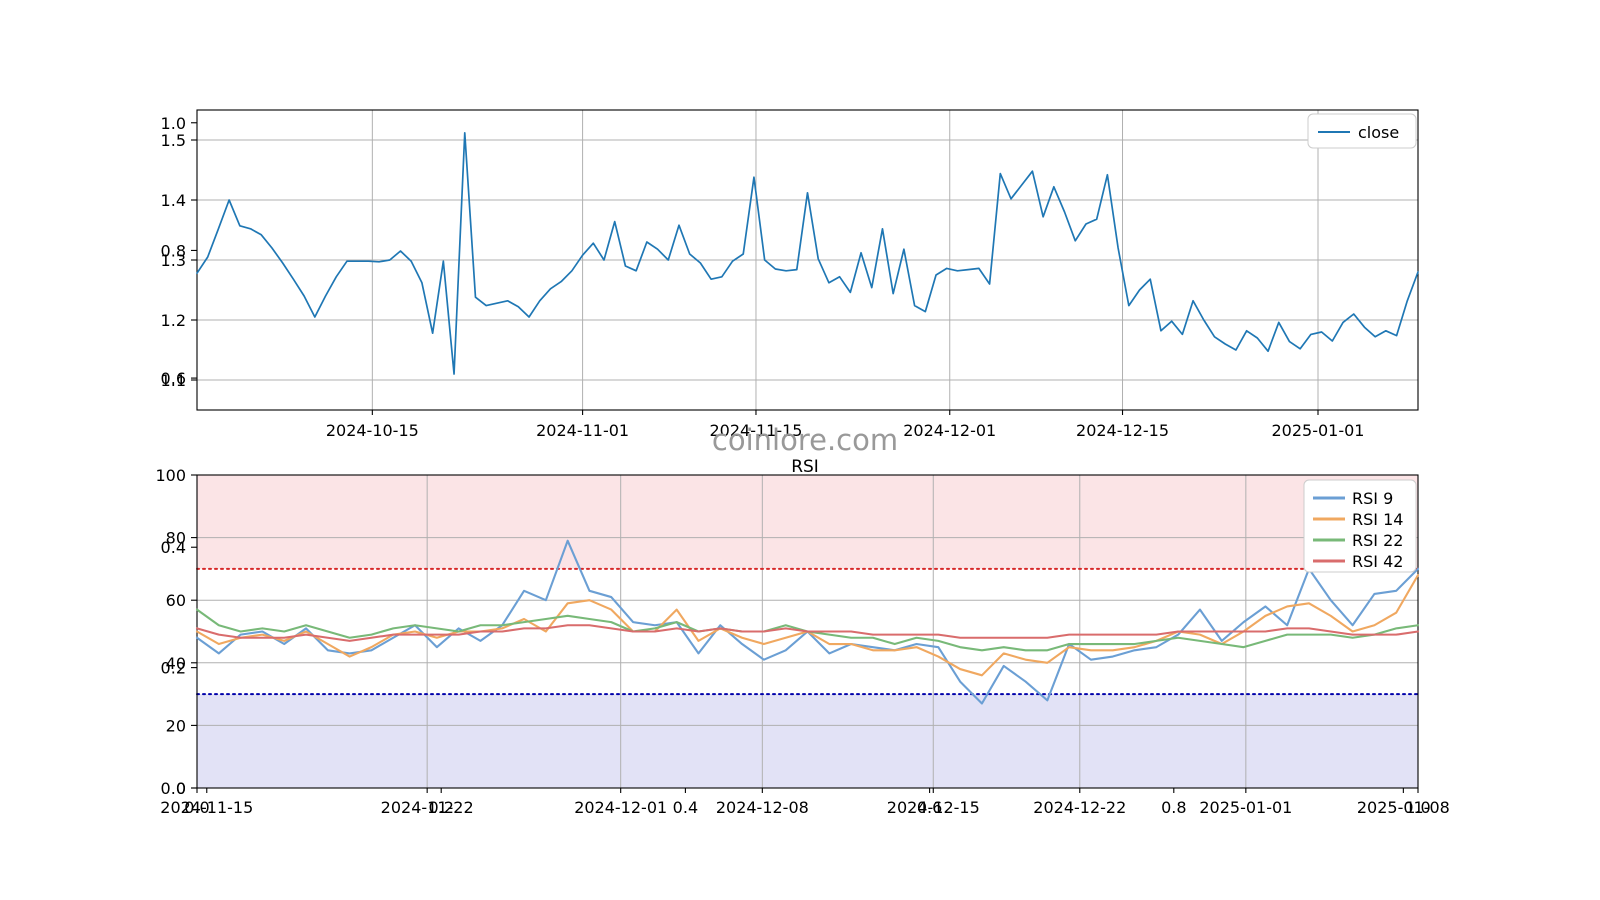 The image size is (1600, 900). I want to click on price-x-tick-label: 2024-11-15, so click(755, 430).